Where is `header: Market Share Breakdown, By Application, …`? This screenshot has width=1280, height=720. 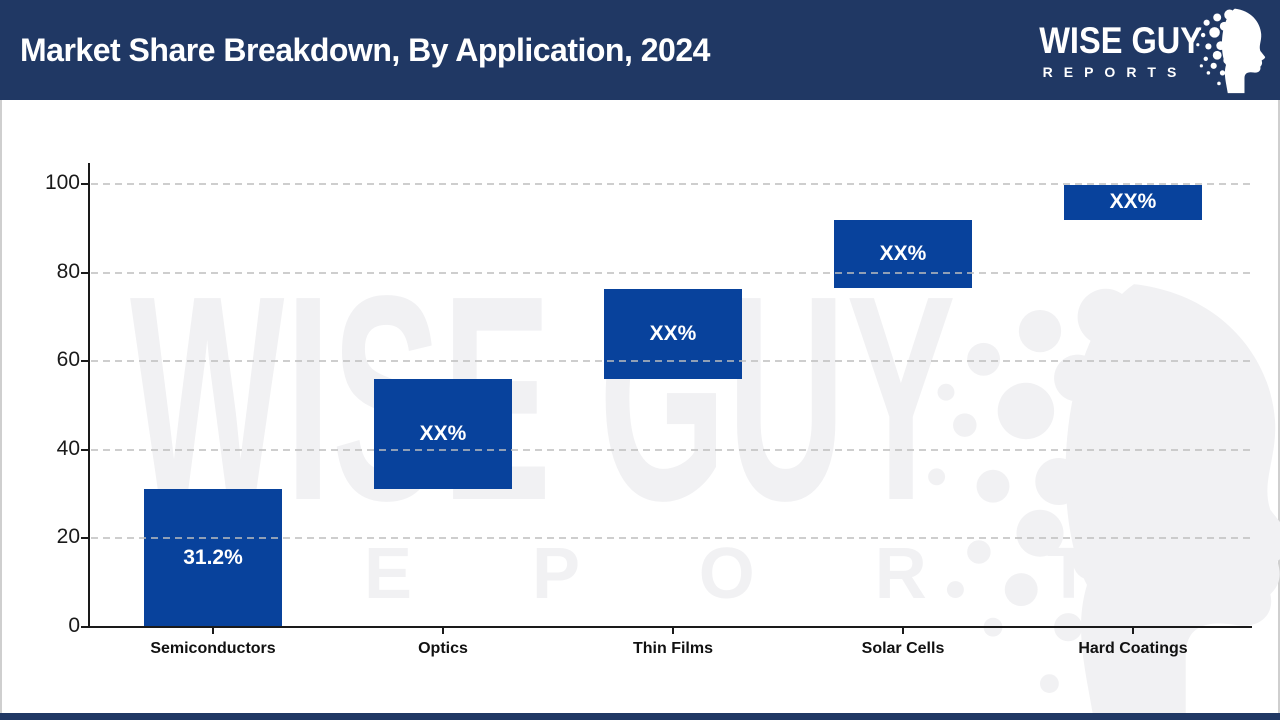 header: Market Share Breakdown, By Application, … is located at coordinates (640, 50).